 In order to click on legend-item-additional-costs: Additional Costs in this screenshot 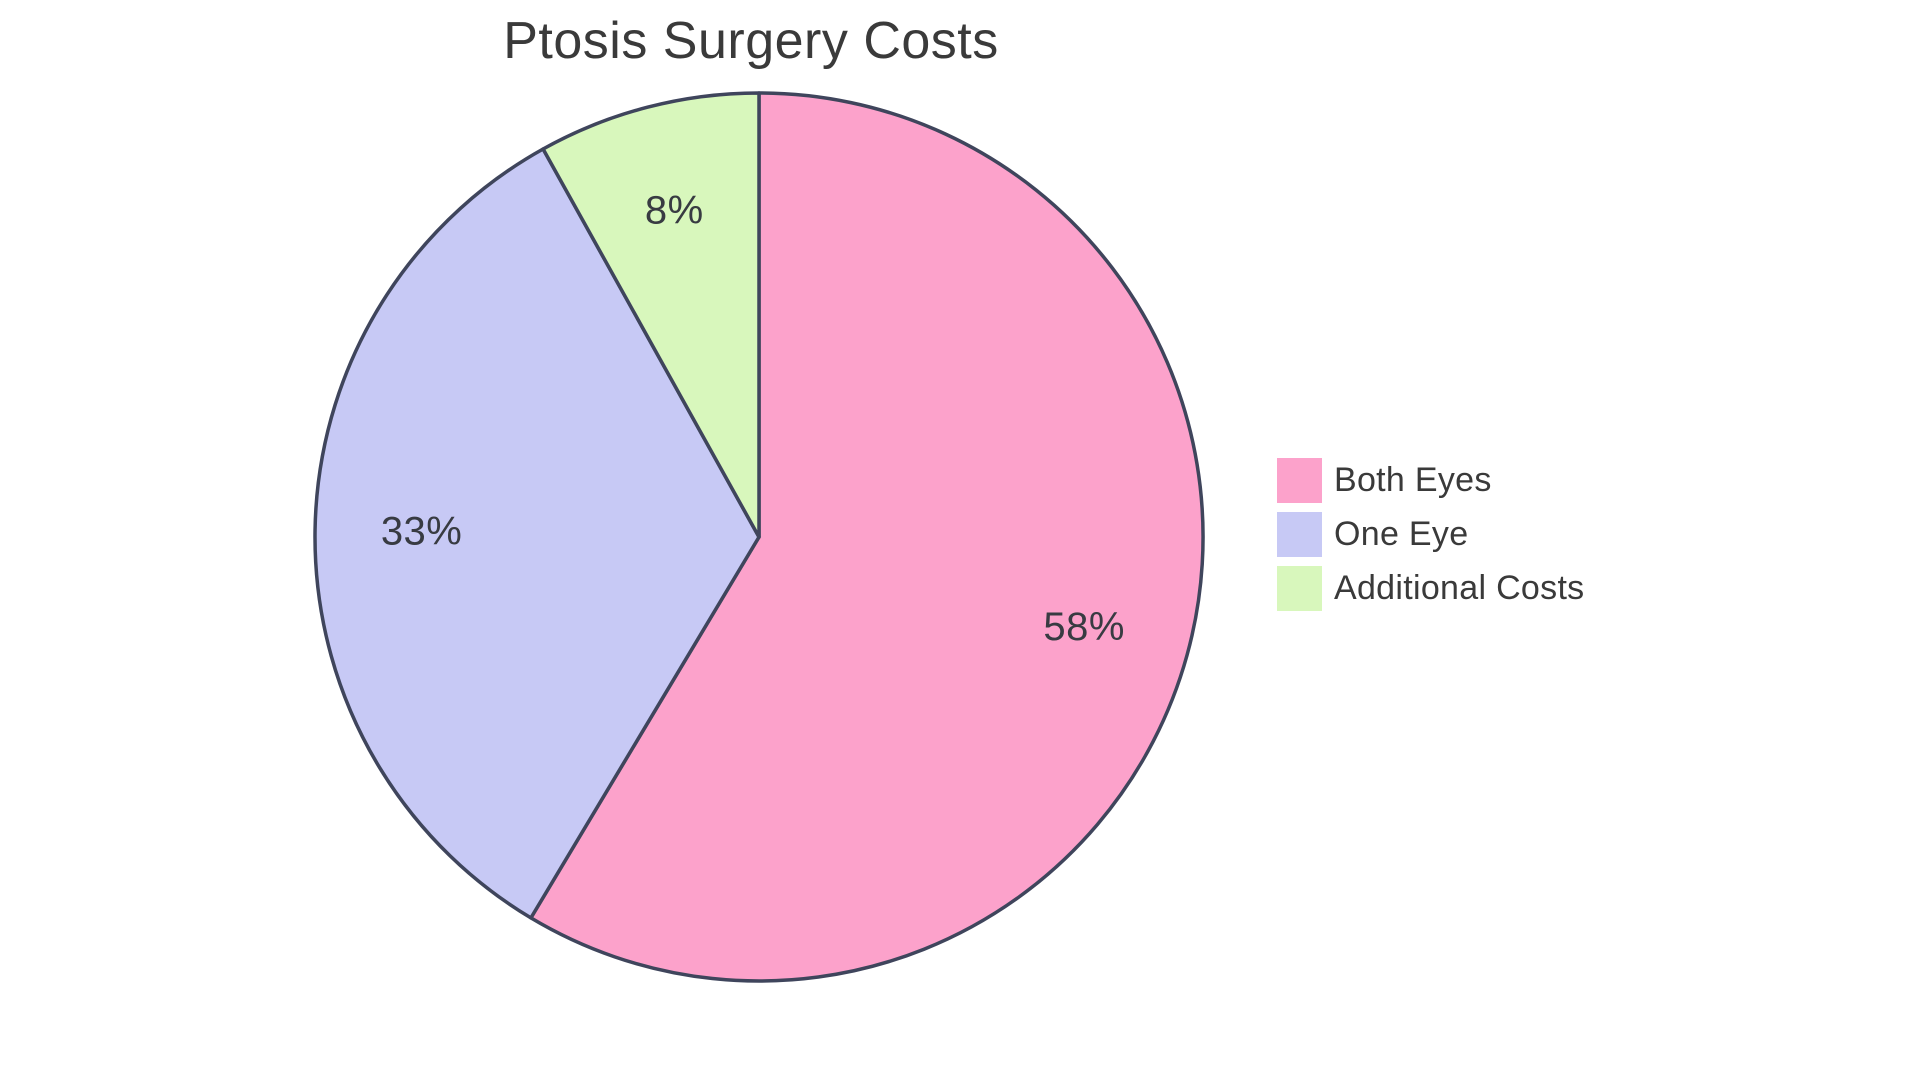, I will do `click(1431, 588)`.